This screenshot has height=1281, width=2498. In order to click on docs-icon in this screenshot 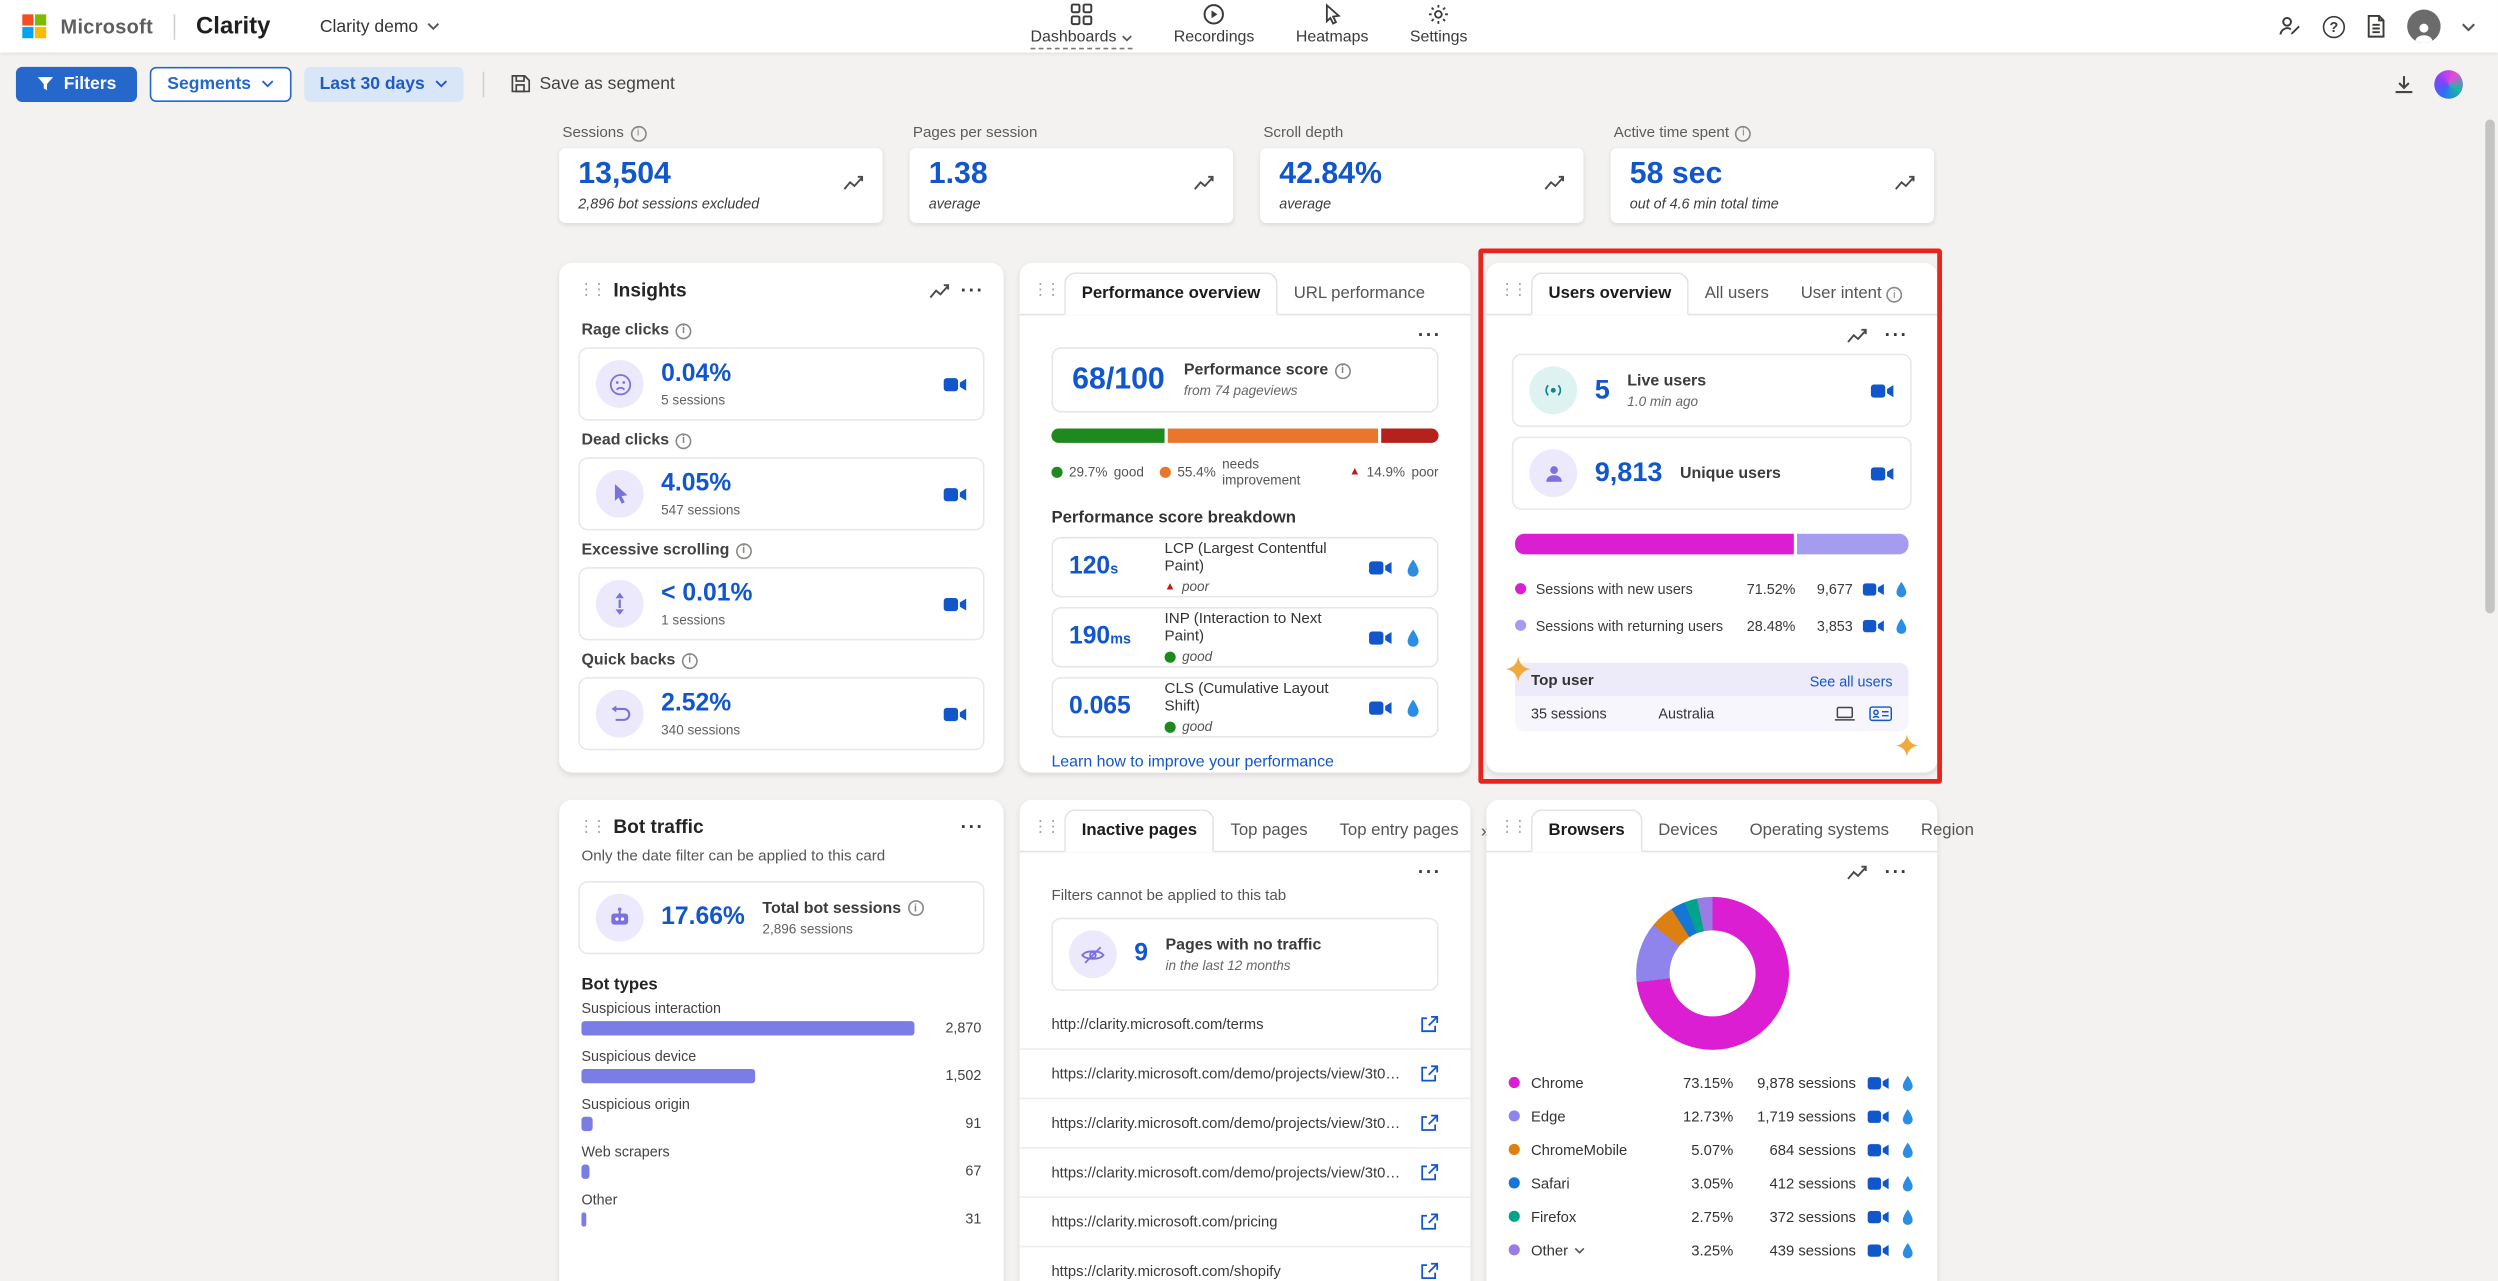, I will do `click(2376, 26)`.